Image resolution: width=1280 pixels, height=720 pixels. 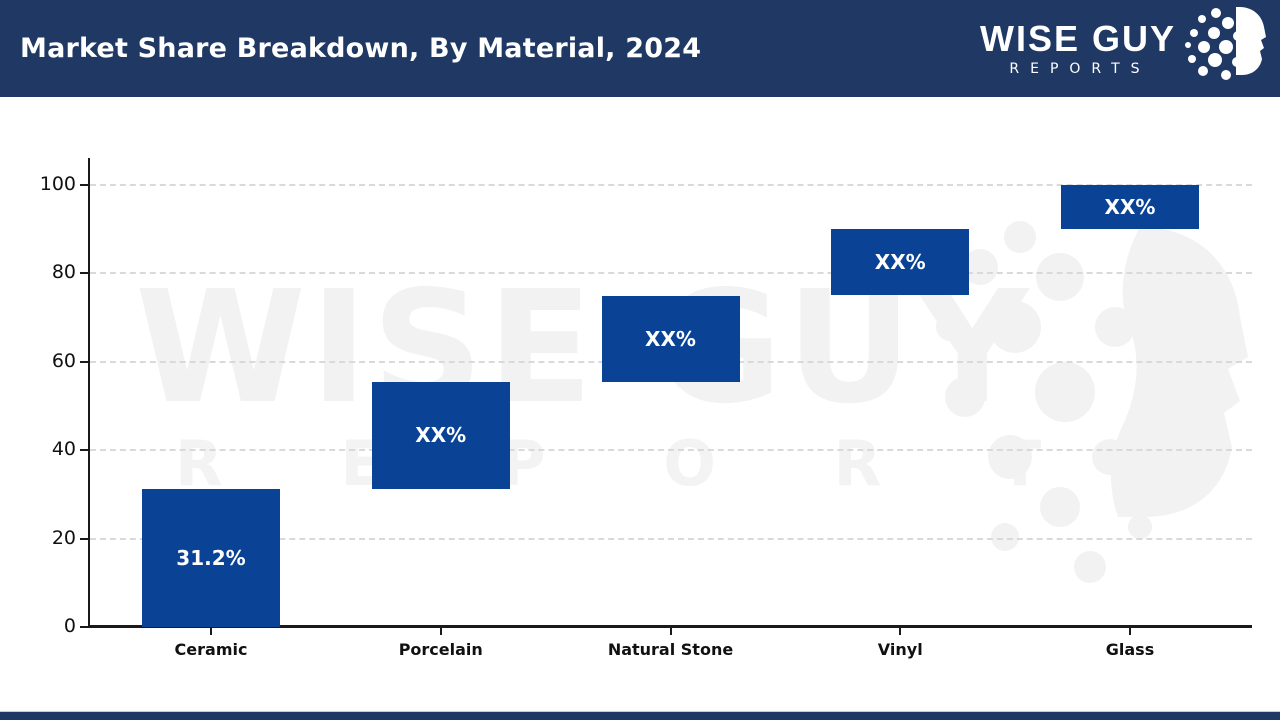 What do you see at coordinates (63, 360) in the screenshot?
I see `y-tick-label-60: 60` at bounding box center [63, 360].